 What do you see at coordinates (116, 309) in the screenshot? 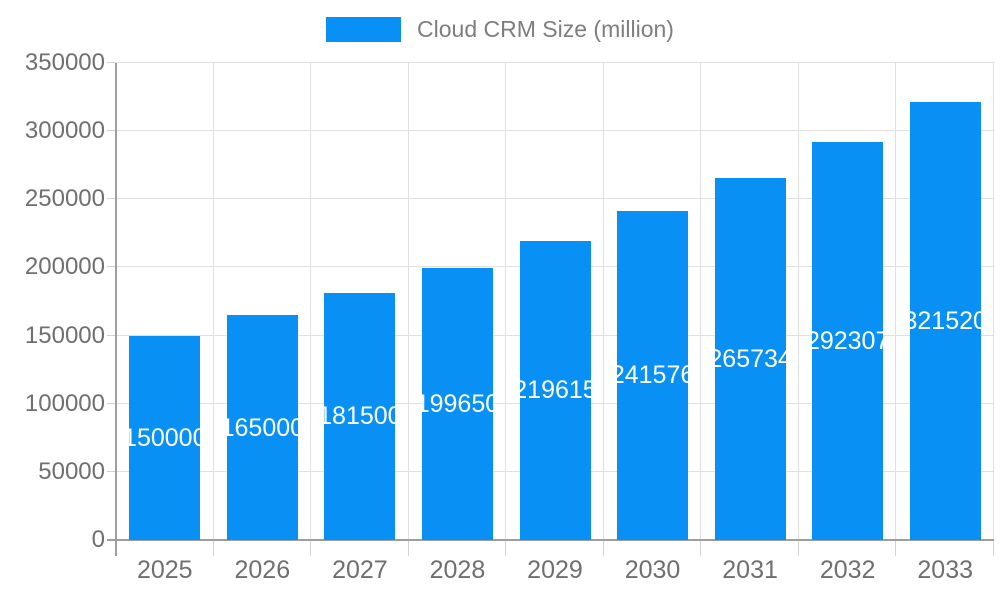
I see `y-axis-line` at bounding box center [116, 309].